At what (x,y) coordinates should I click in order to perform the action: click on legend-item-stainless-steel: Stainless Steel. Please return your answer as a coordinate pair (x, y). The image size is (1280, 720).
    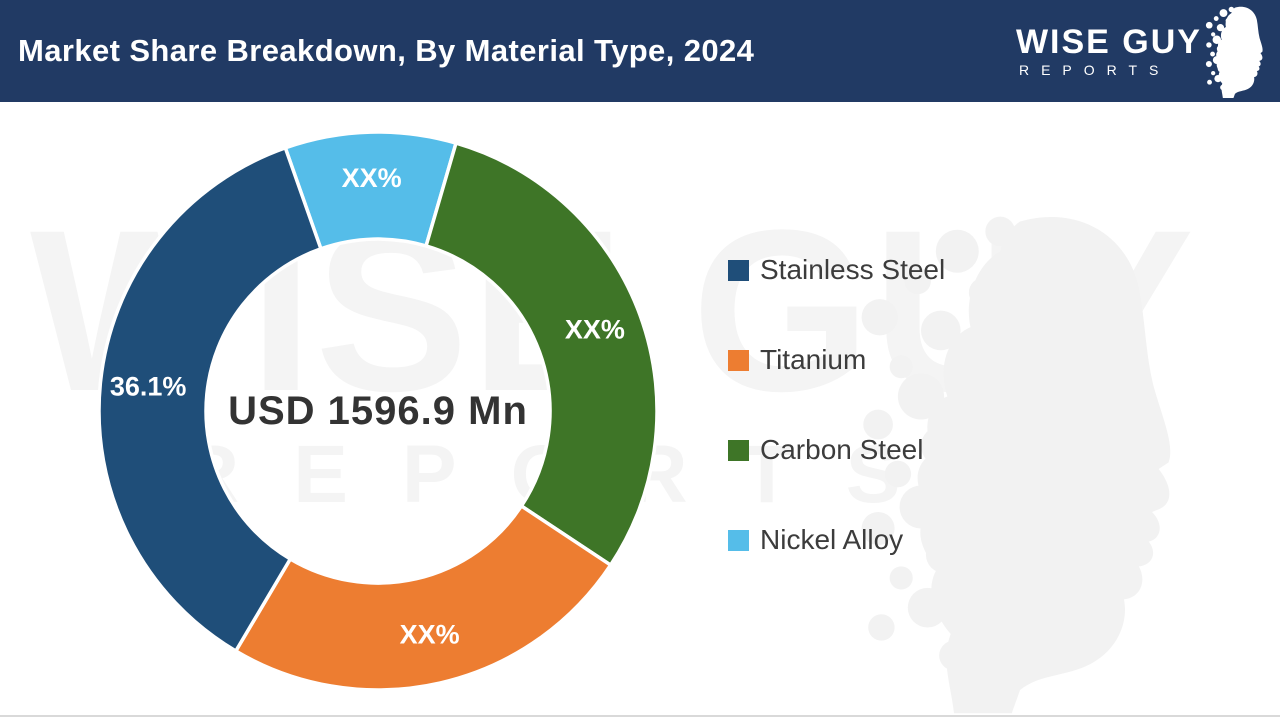
    Looking at the image, I should click on (836, 270).